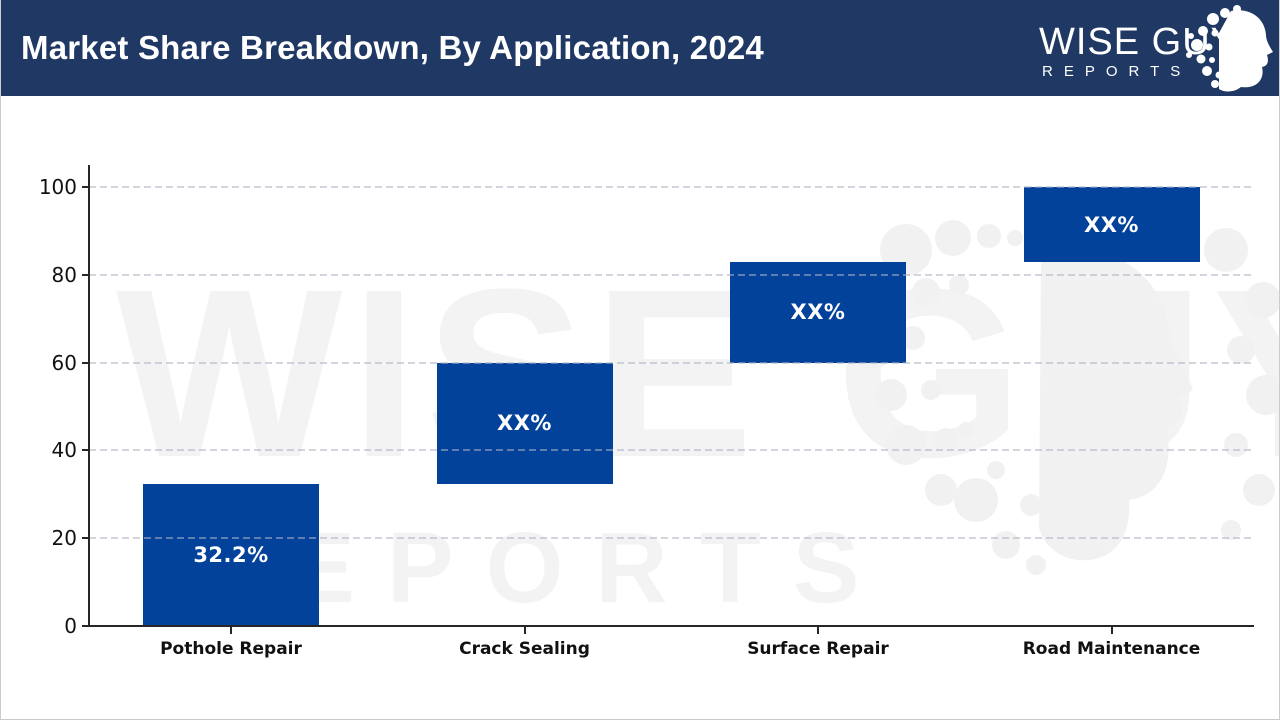  Describe the element at coordinates (57, 187) in the screenshot. I see `y-tick-label-100: 100` at that location.